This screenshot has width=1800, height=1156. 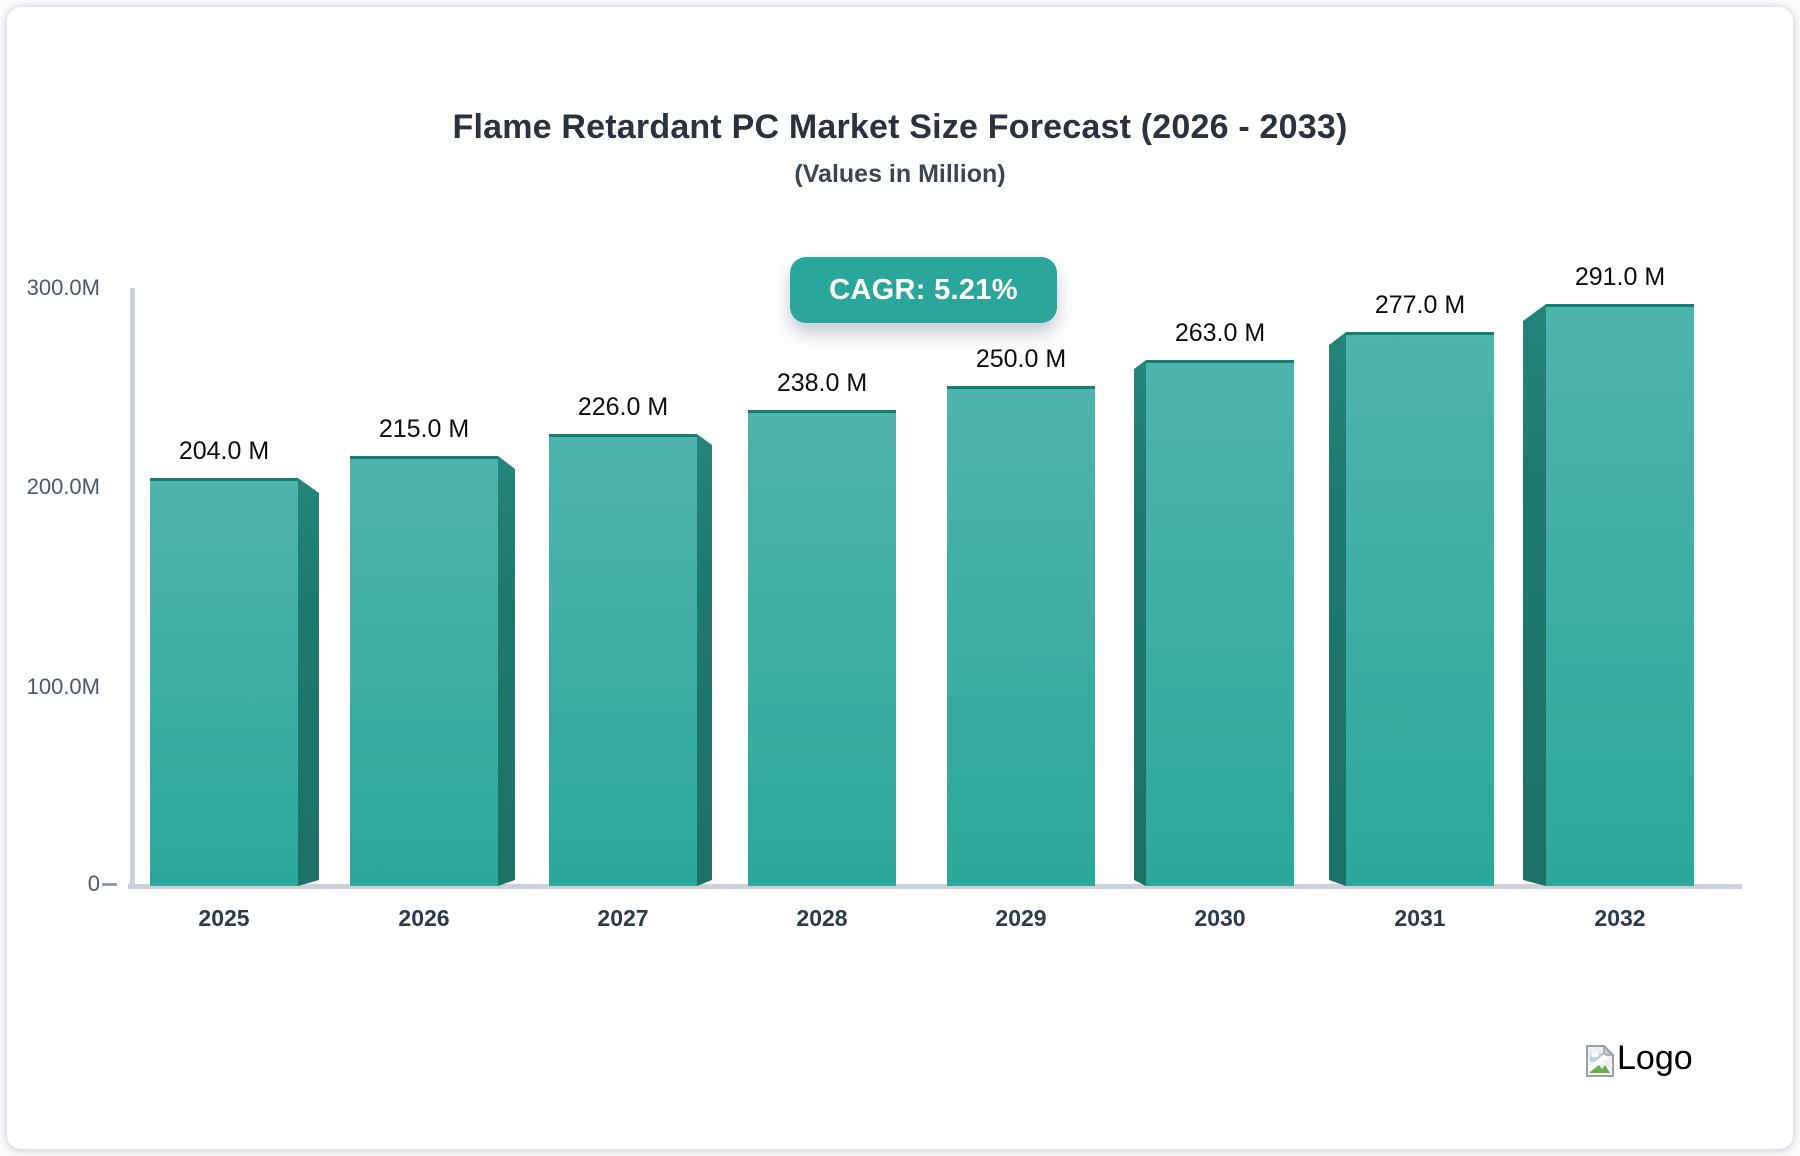 I want to click on bar-2026, so click(x=424, y=671).